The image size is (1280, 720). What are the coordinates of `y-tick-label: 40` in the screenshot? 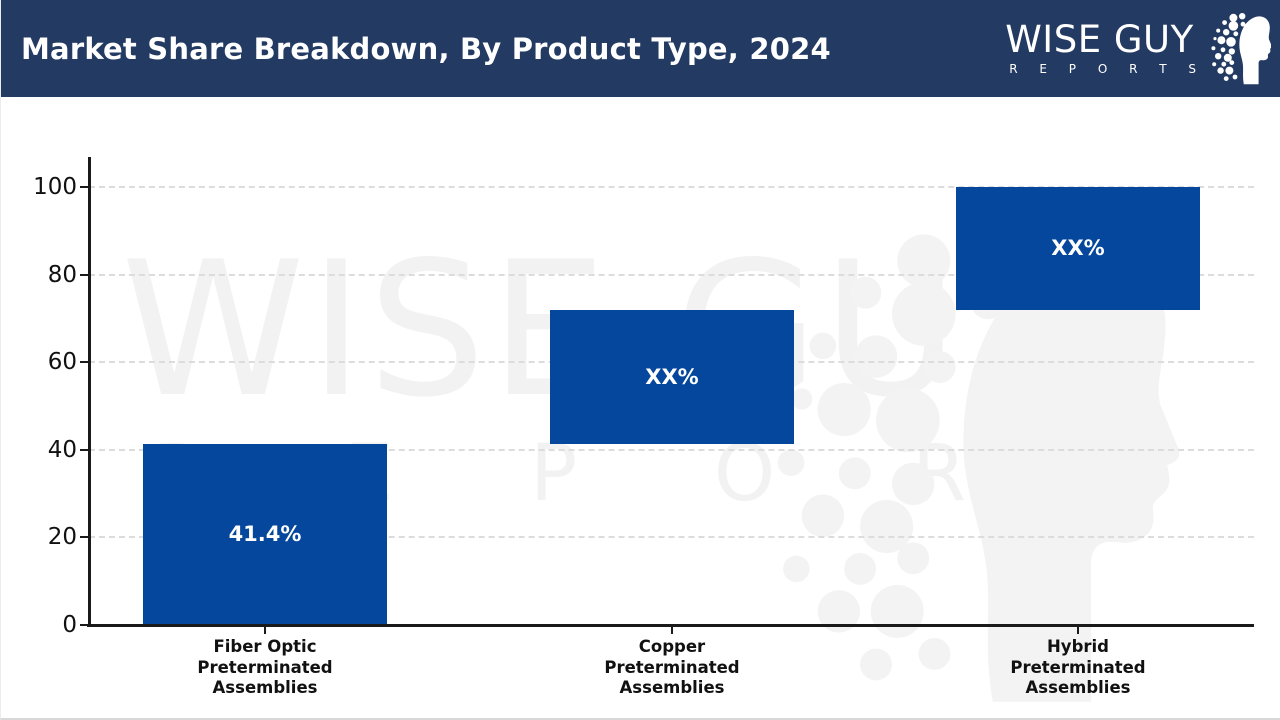 It's located at (62, 449).